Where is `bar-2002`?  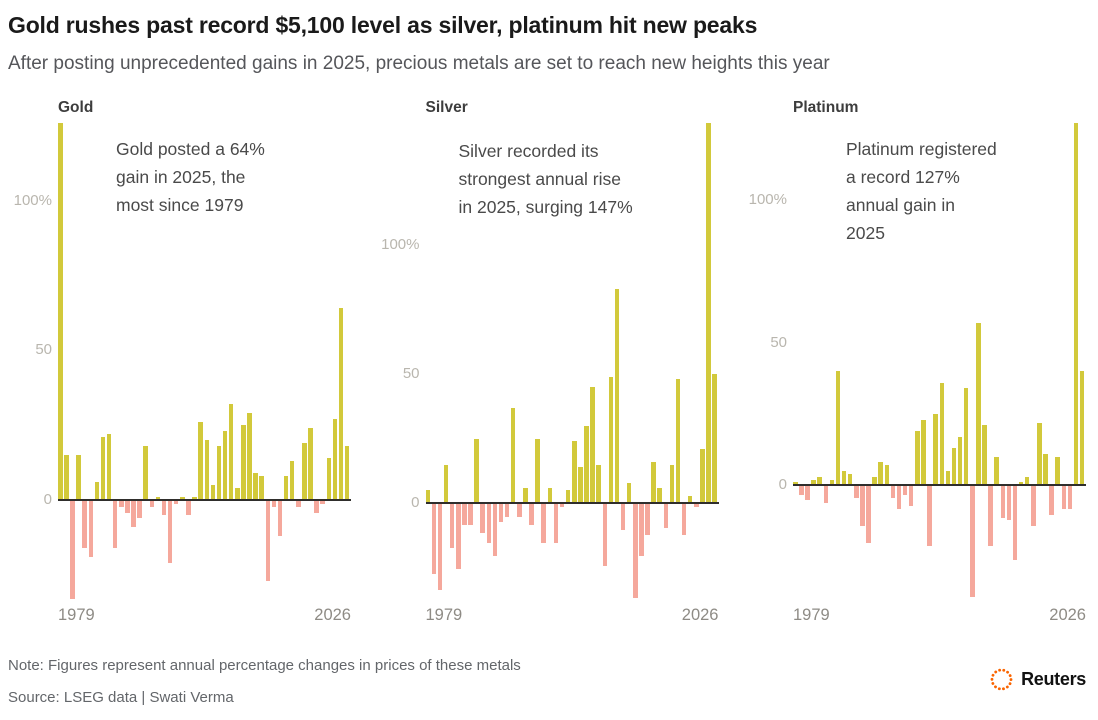
bar-2002 is located at coordinates (935, 449).